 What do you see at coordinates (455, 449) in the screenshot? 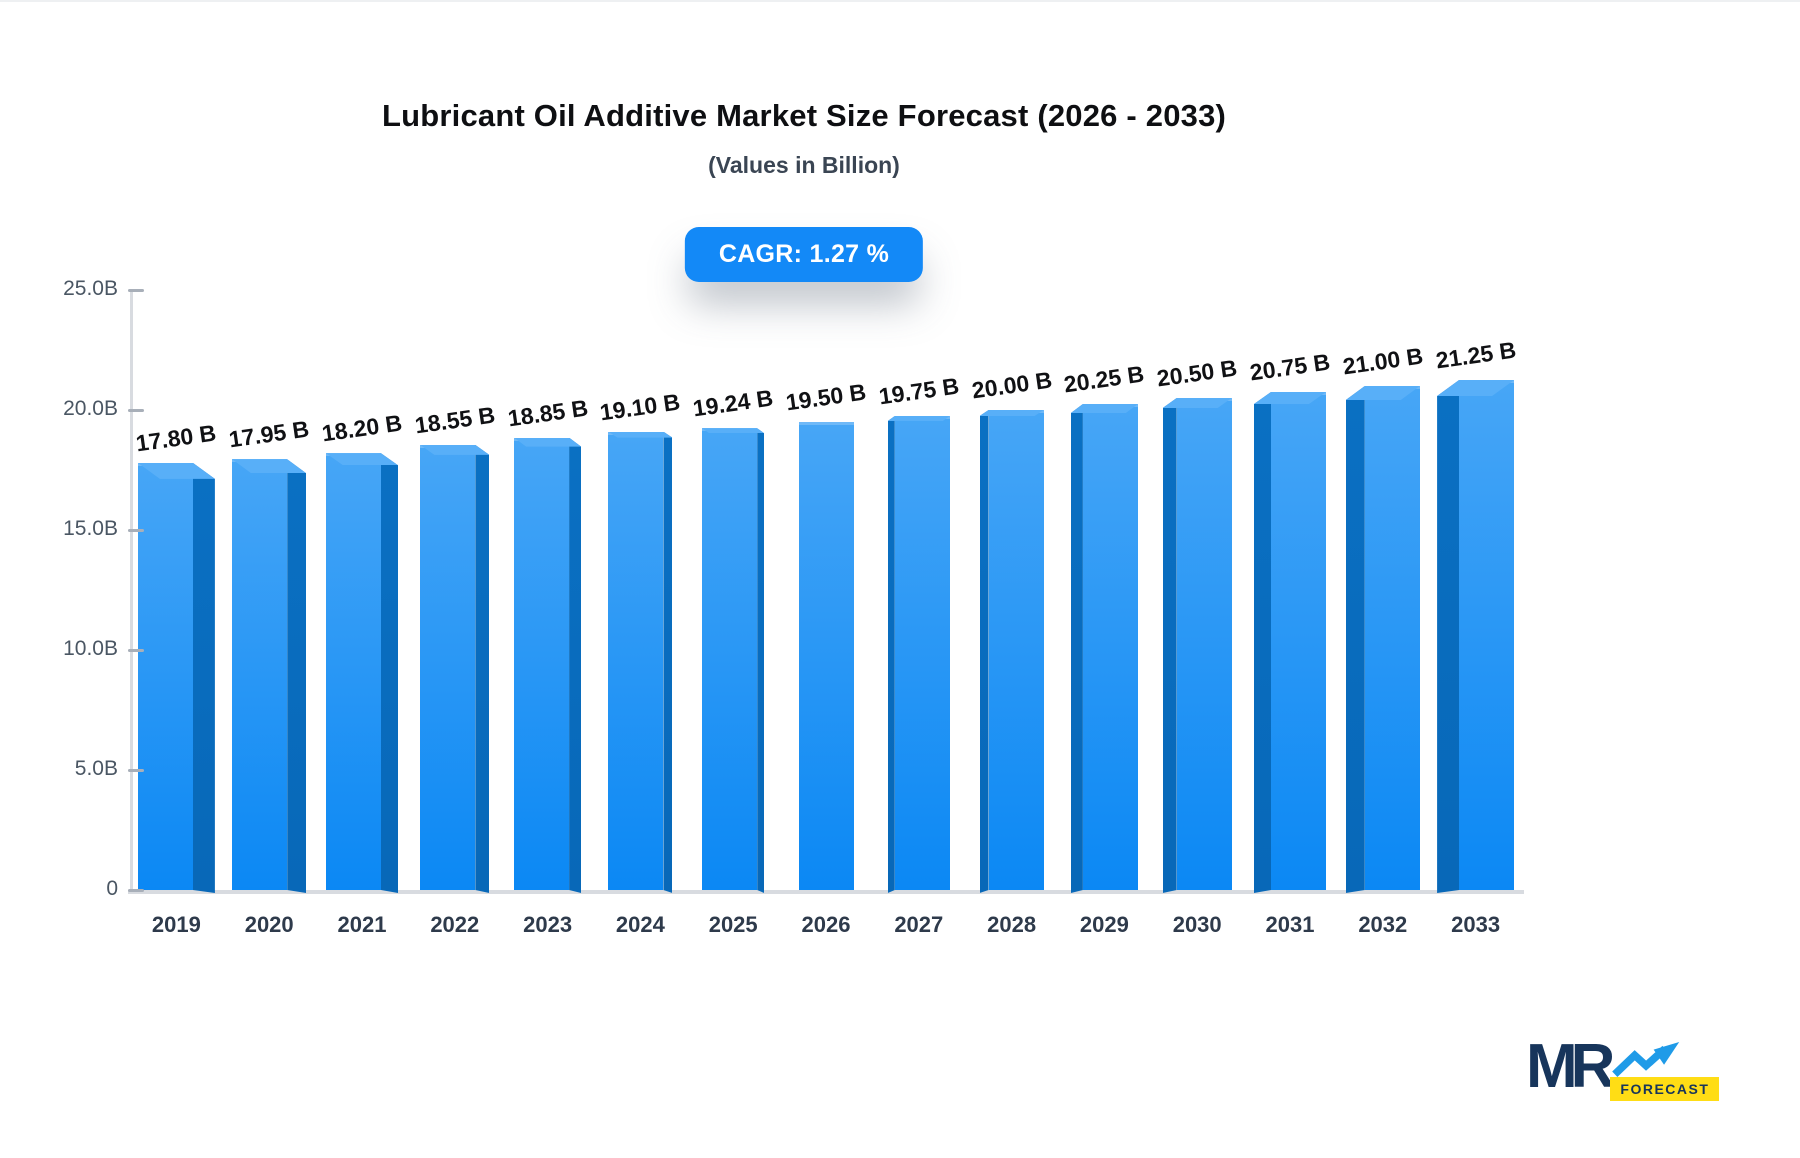
I see `bar-top-2022` at bounding box center [455, 449].